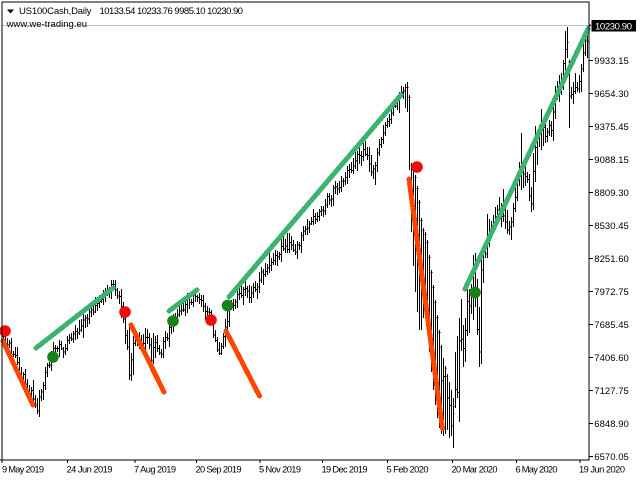 This screenshot has height=480, width=640. I want to click on svg-text: 7 Aug 2019, so click(155, 470).